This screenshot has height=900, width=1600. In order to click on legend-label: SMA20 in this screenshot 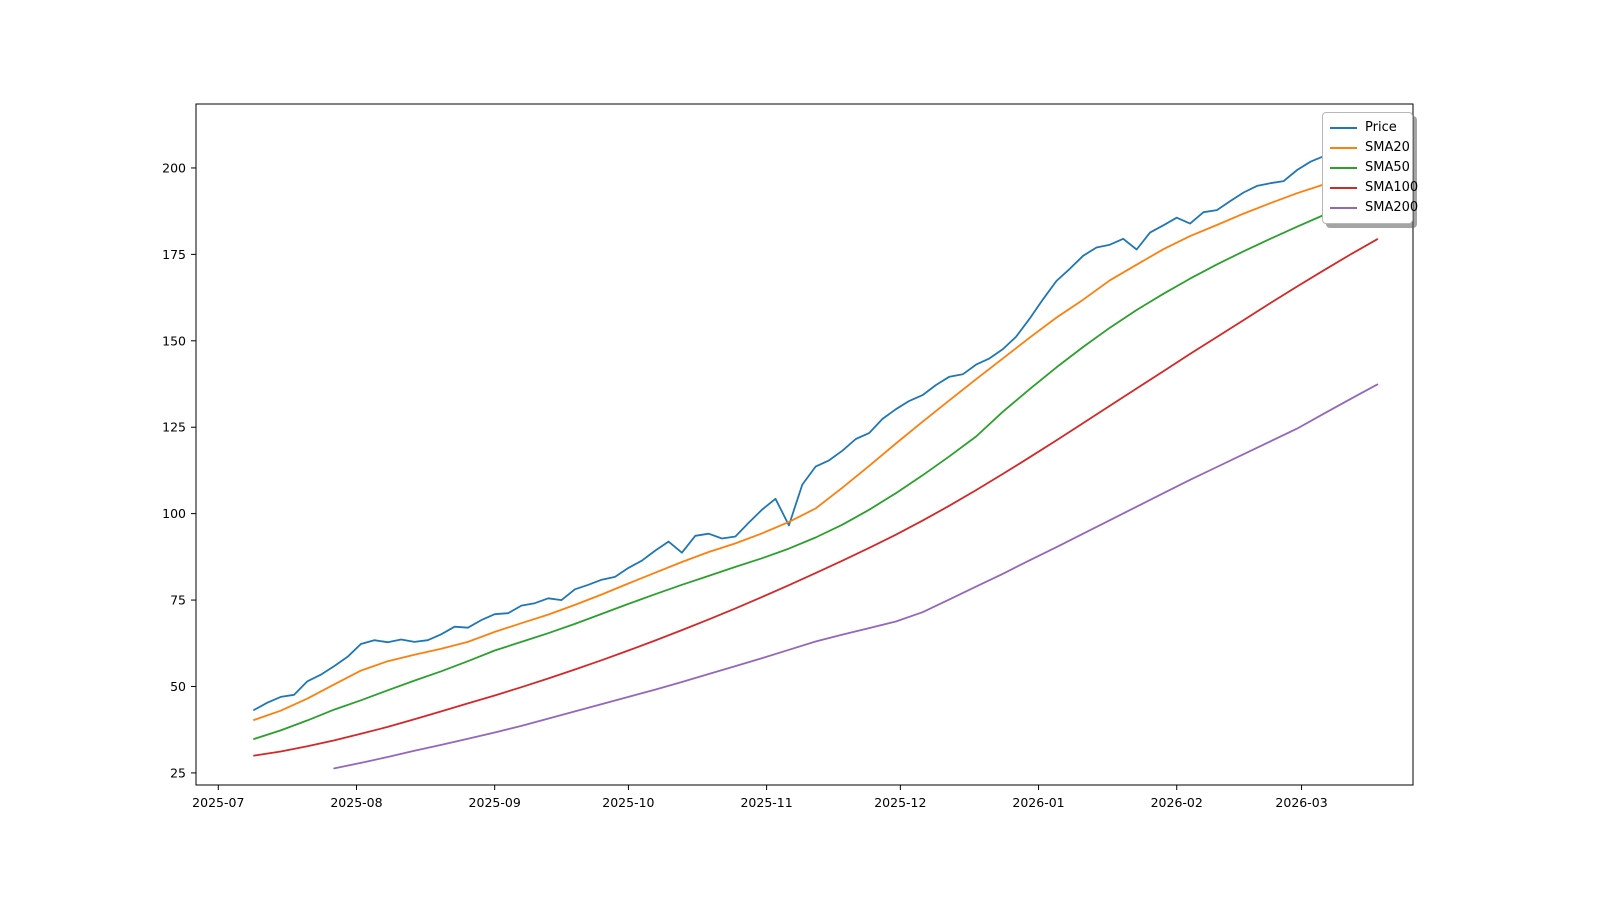, I will do `click(1387, 147)`.